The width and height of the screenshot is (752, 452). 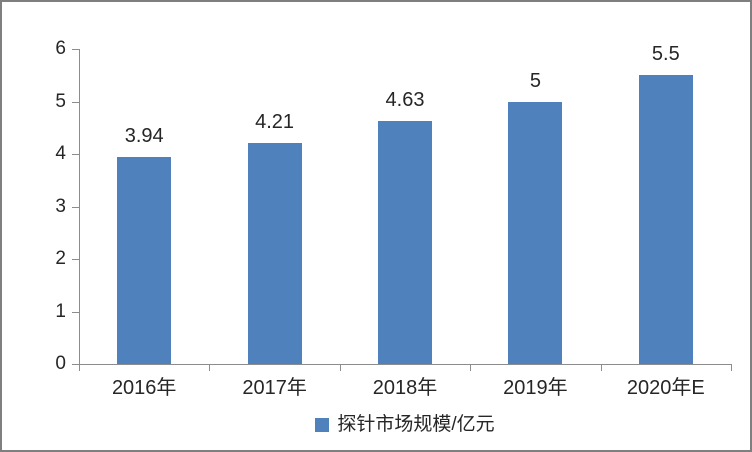 What do you see at coordinates (535, 80) in the screenshot?
I see `bar-value-label: 5` at bounding box center [535, 80].